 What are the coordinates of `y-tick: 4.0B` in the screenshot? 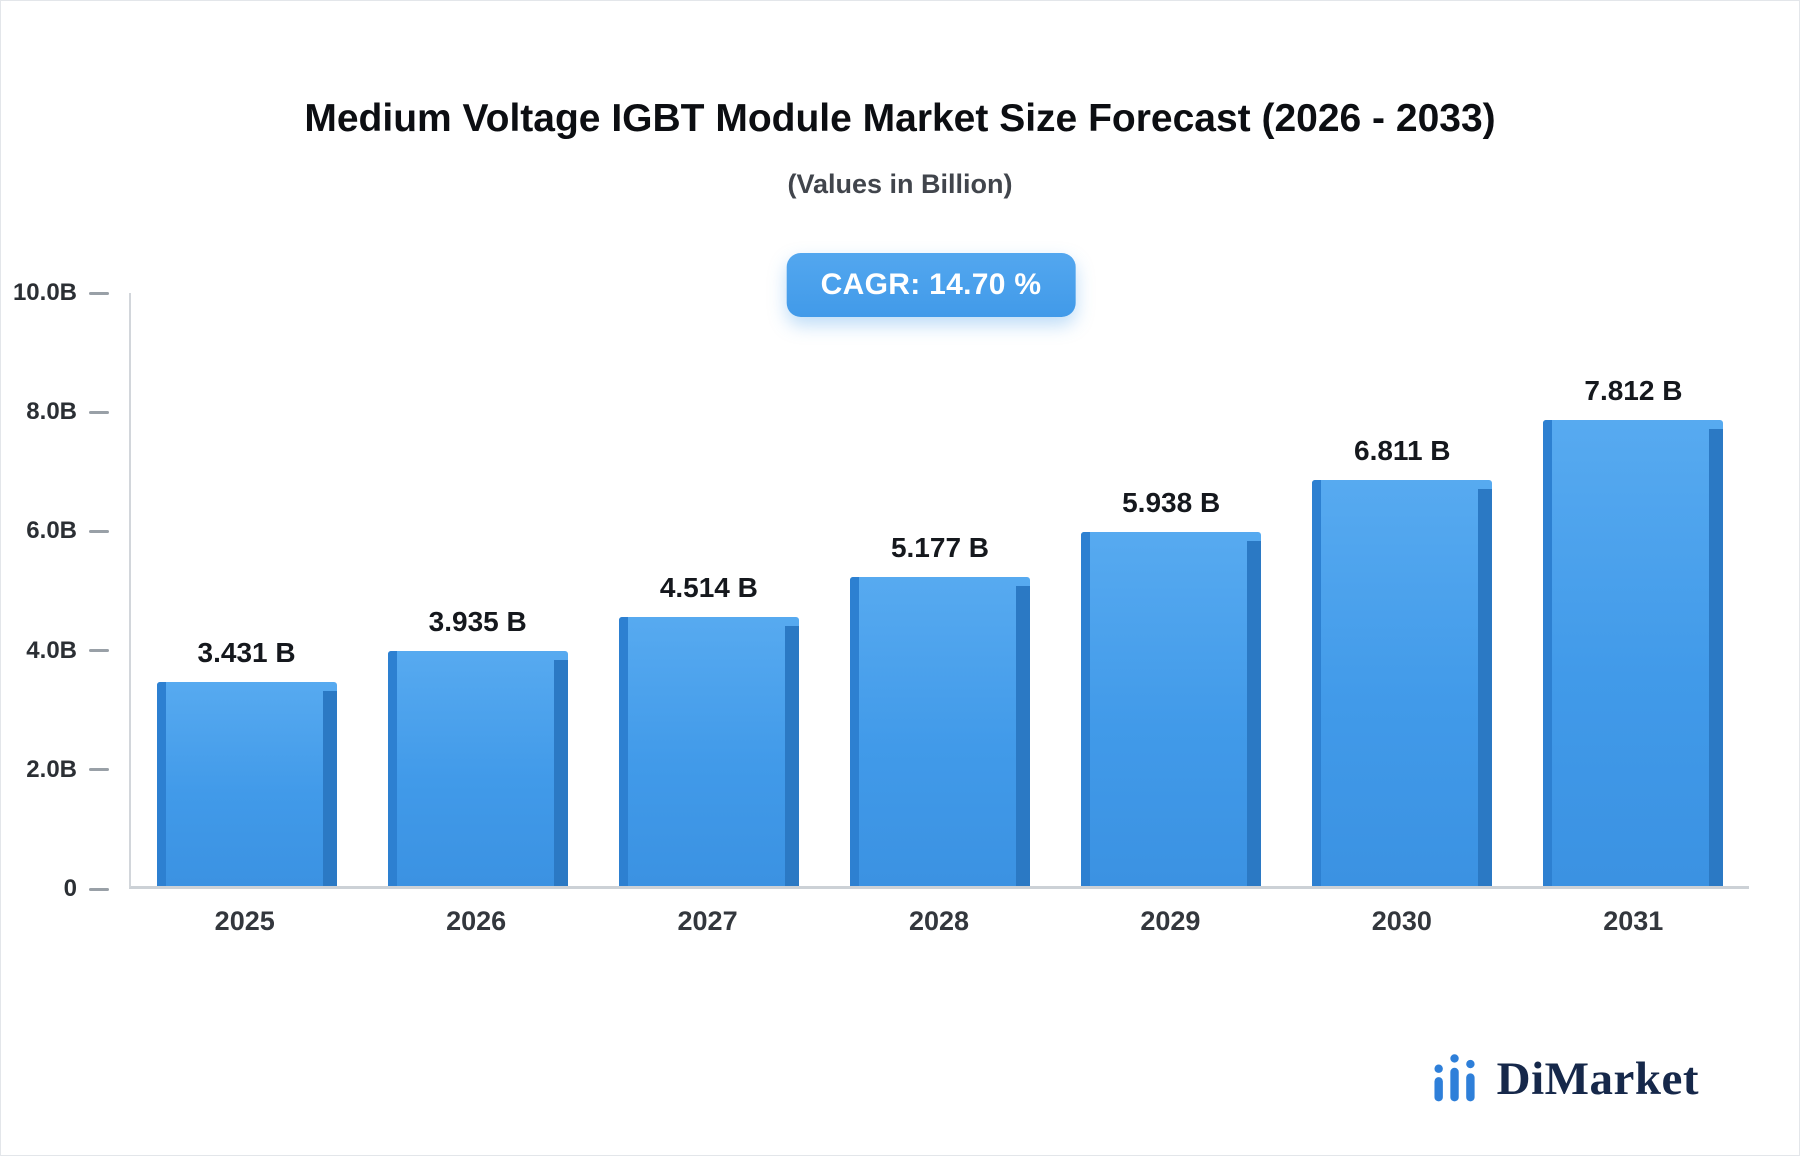 It's located at (68, 651).